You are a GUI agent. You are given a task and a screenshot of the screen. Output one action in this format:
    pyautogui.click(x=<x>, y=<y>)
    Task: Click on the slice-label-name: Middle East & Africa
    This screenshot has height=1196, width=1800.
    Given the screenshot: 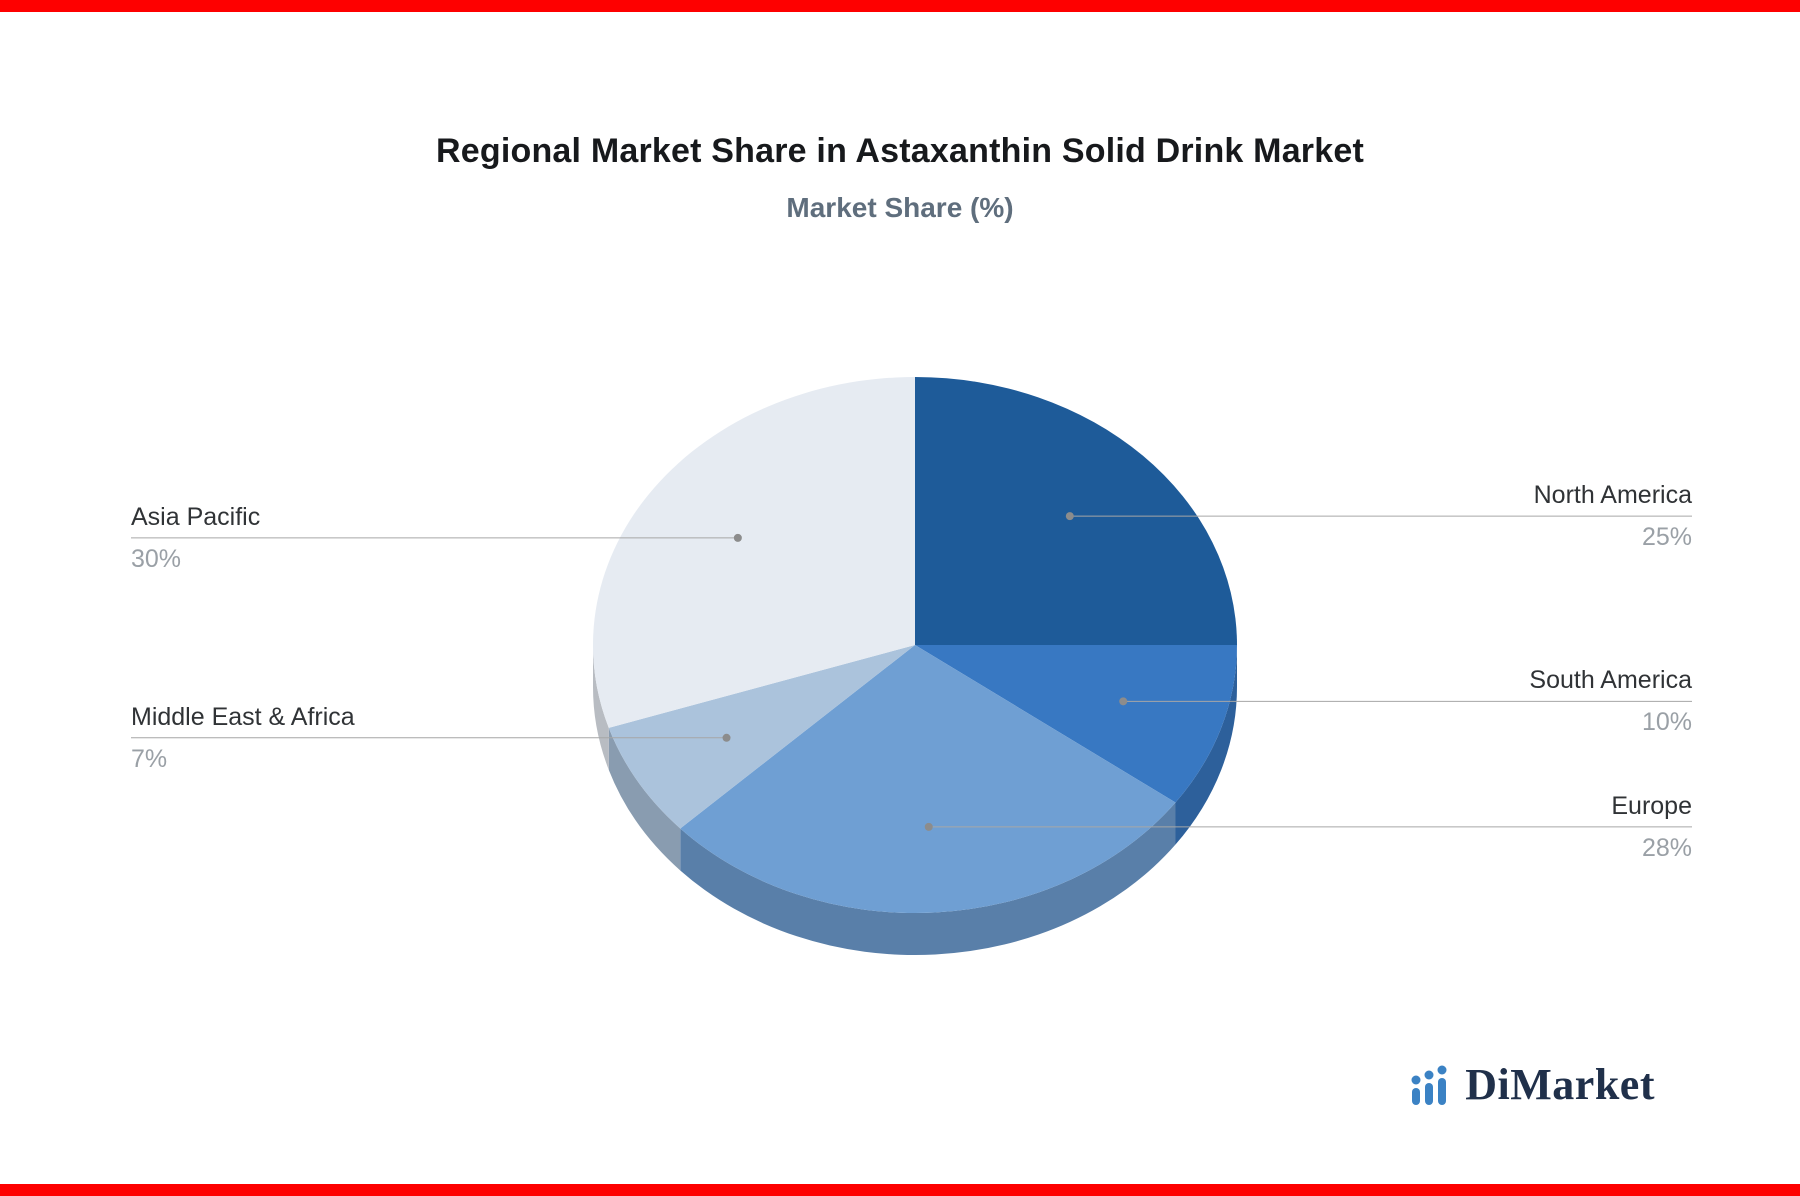 What is the action you would take?
    pyautogui.click(x=243, y=716)
    